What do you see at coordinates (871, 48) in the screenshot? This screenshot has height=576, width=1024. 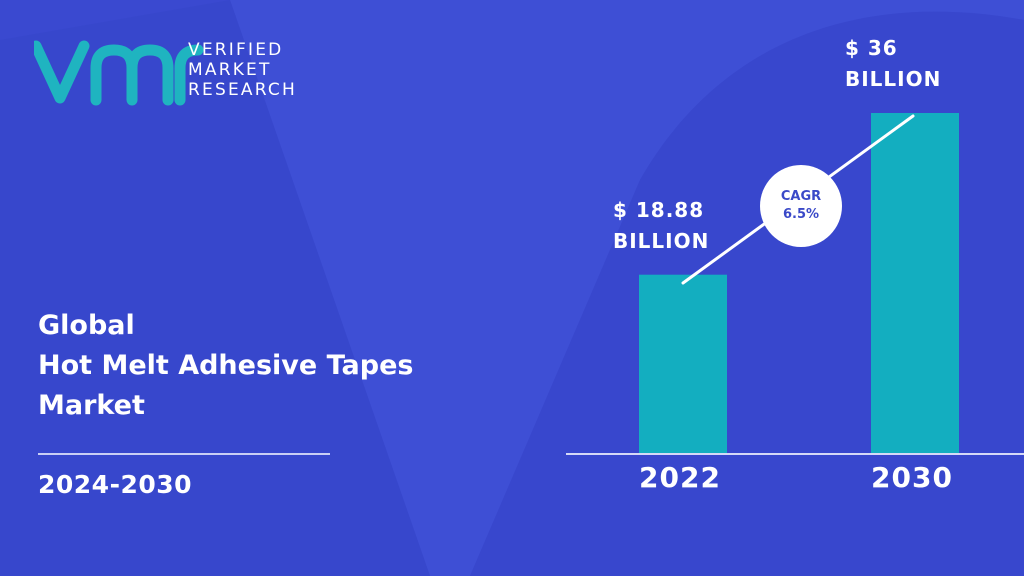 I see `value-label-amount: $ 36` at bounding box center [871, 48].